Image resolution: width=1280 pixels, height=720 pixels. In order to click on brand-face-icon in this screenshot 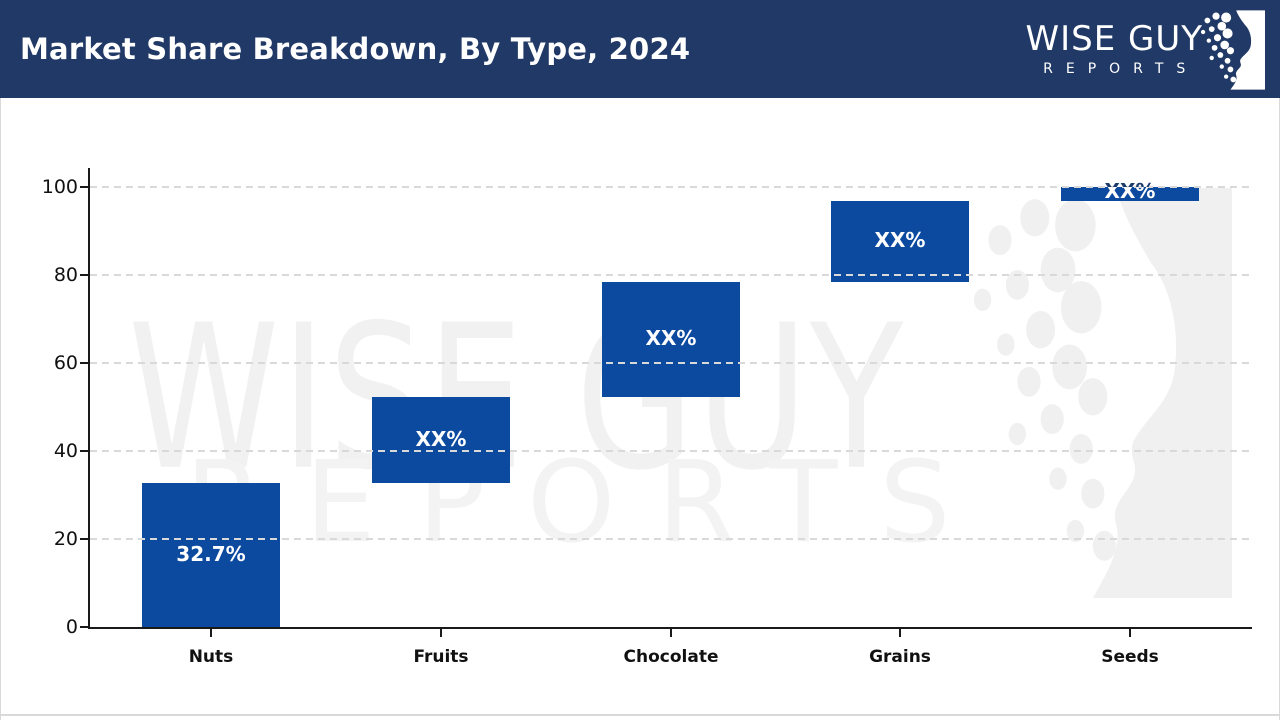, I will do `click(1232, 50)`.